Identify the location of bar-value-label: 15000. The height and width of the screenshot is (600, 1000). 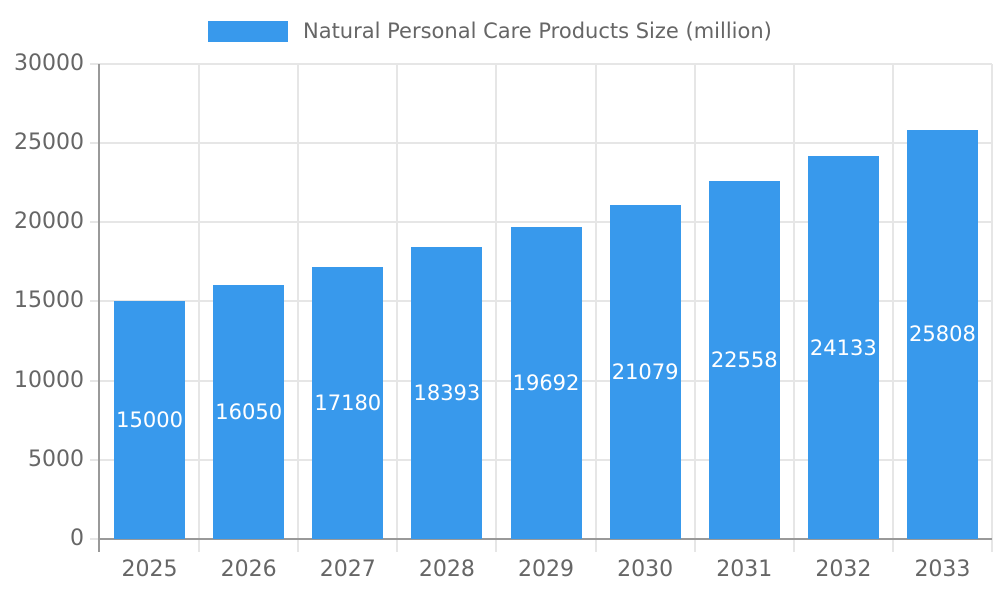
(149, 420).